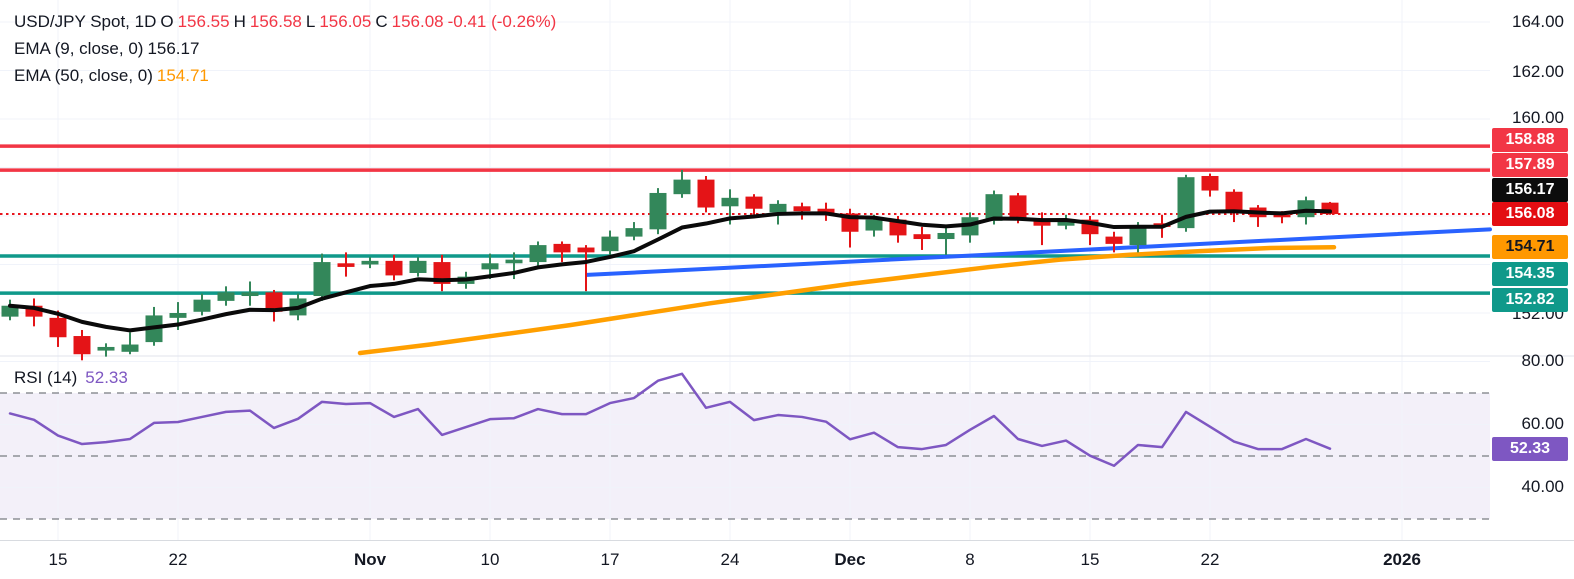  Describe the element at coordinates (203, 21) in the screenshot. I see `open-value: 156.55` at that location.